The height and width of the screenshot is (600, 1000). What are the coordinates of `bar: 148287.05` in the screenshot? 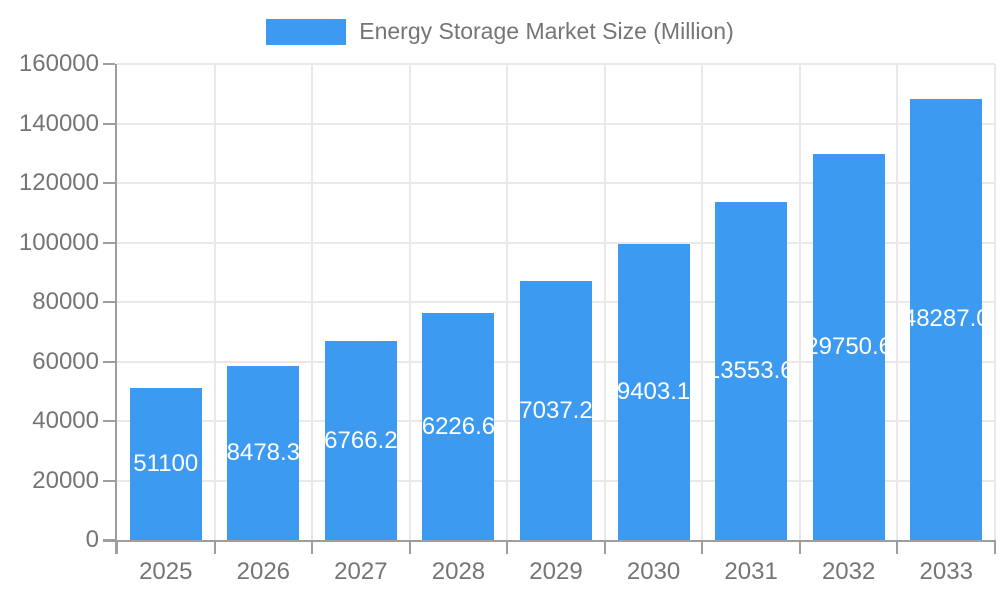 It's located at (946, 319).